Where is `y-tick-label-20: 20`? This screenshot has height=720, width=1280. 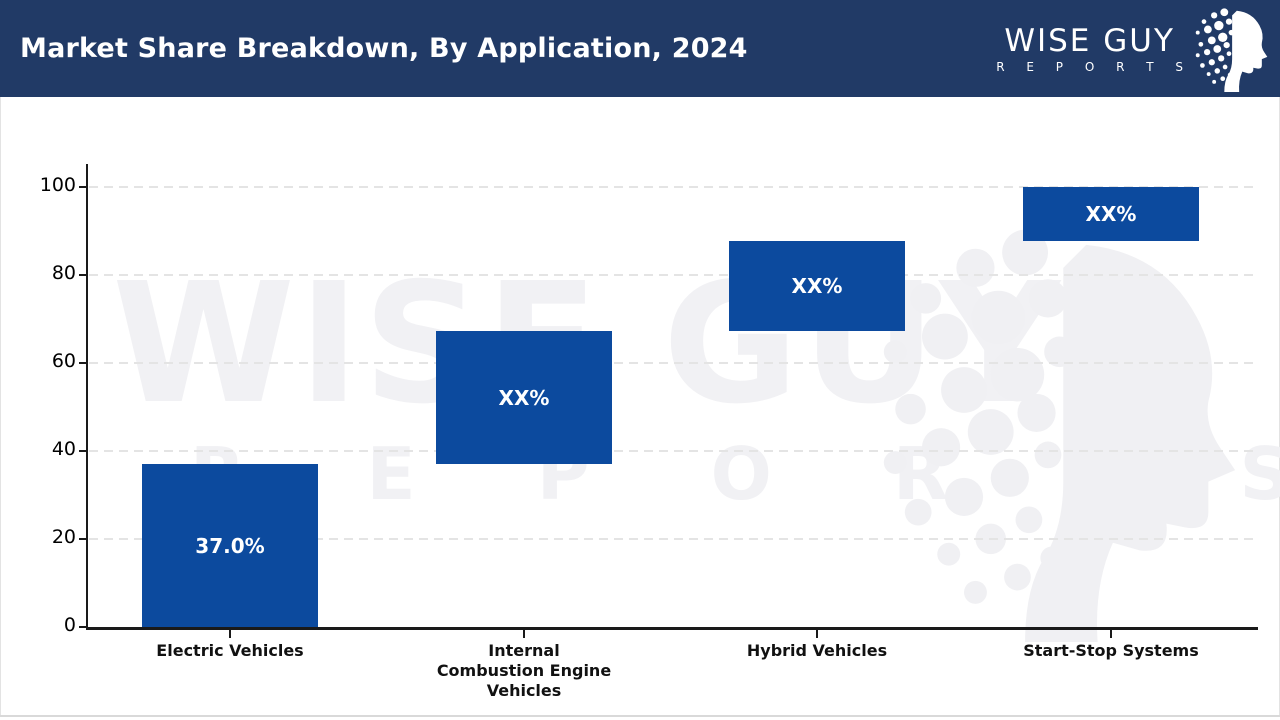 y-tick-label-20: 20 is located at coordinates (63, 537).